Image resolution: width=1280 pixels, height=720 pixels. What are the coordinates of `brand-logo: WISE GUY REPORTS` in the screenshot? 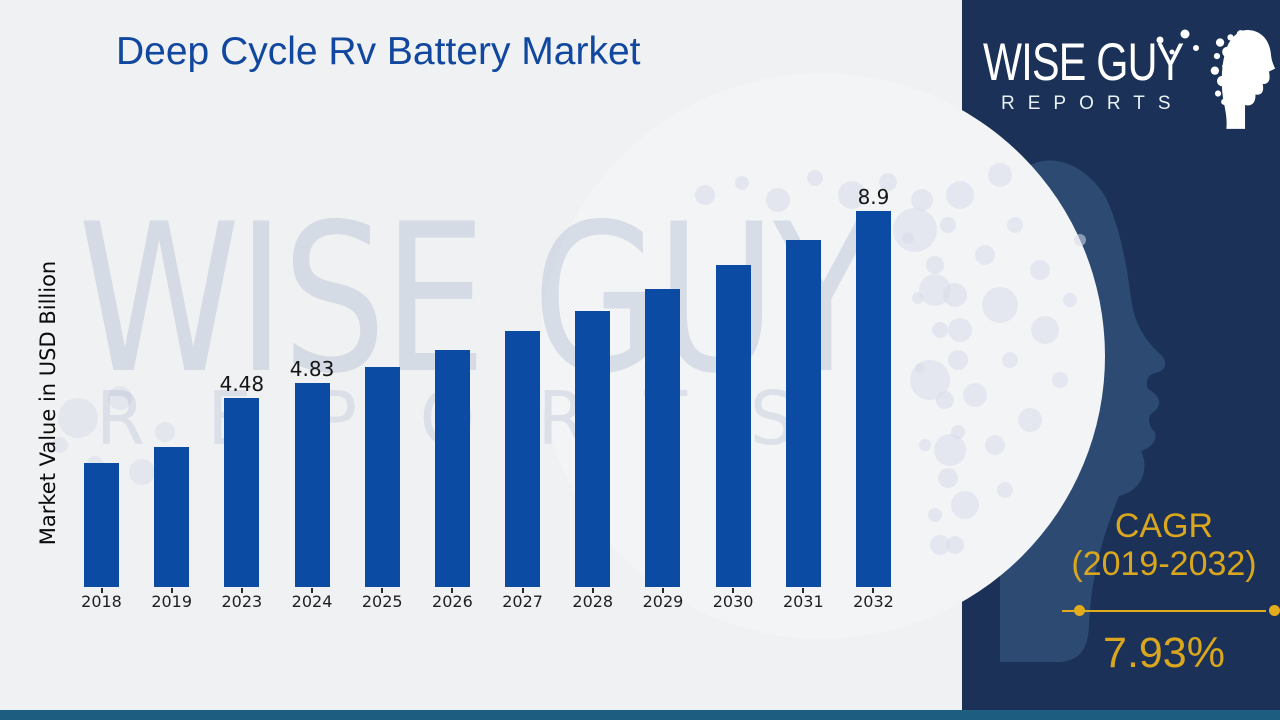 It's located at (1129, 79).